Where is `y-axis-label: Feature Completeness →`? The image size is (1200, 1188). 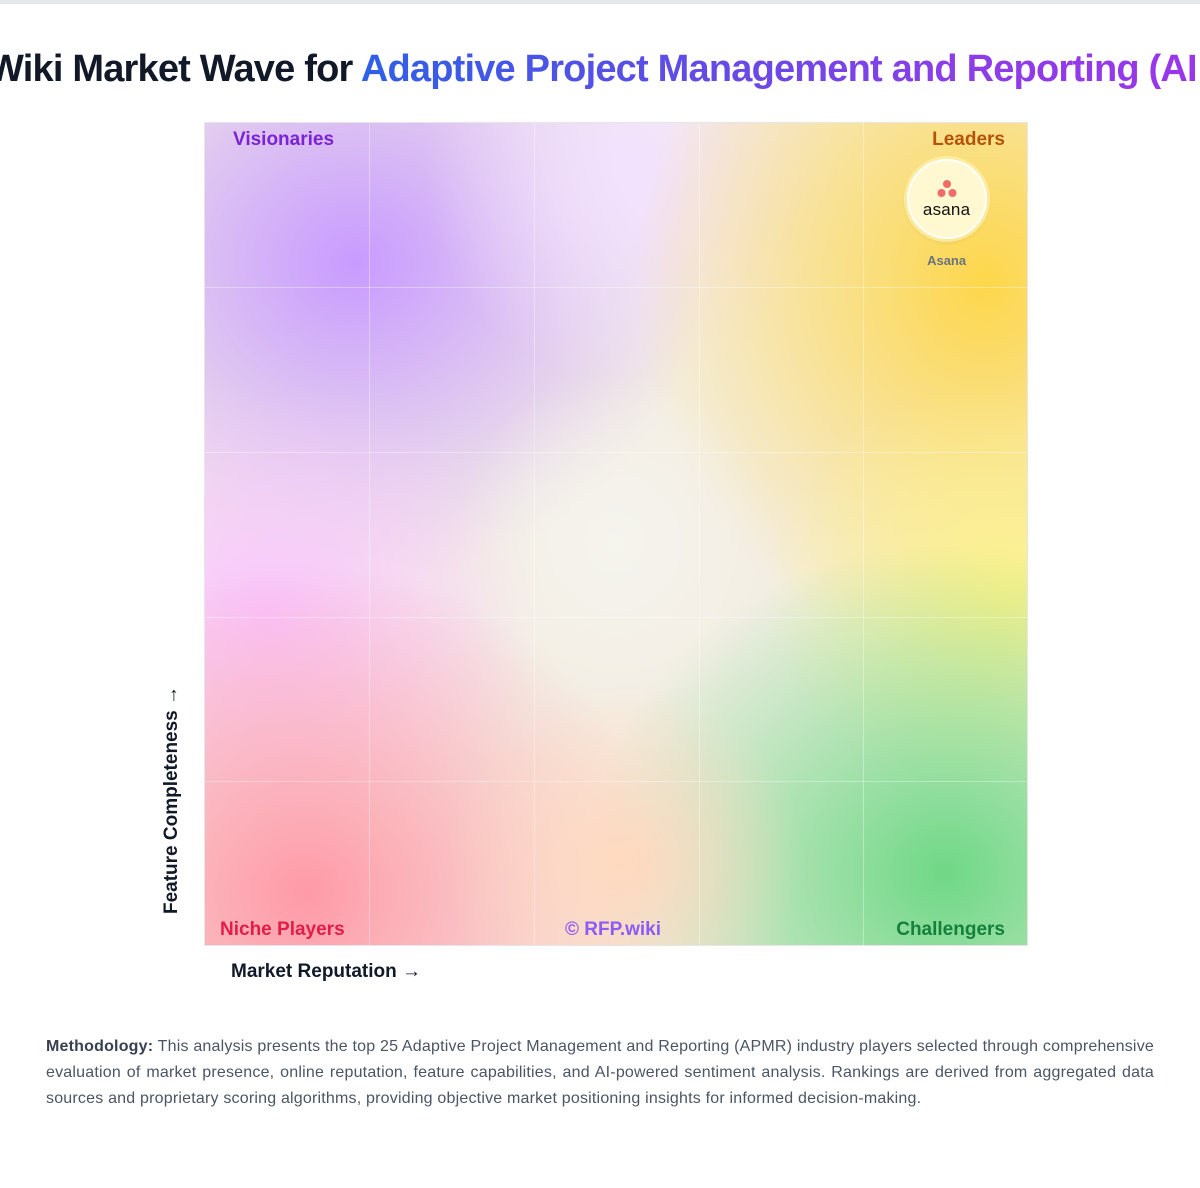
y-axis-label: Feature Completeness → is located at coordinates (171, 800).